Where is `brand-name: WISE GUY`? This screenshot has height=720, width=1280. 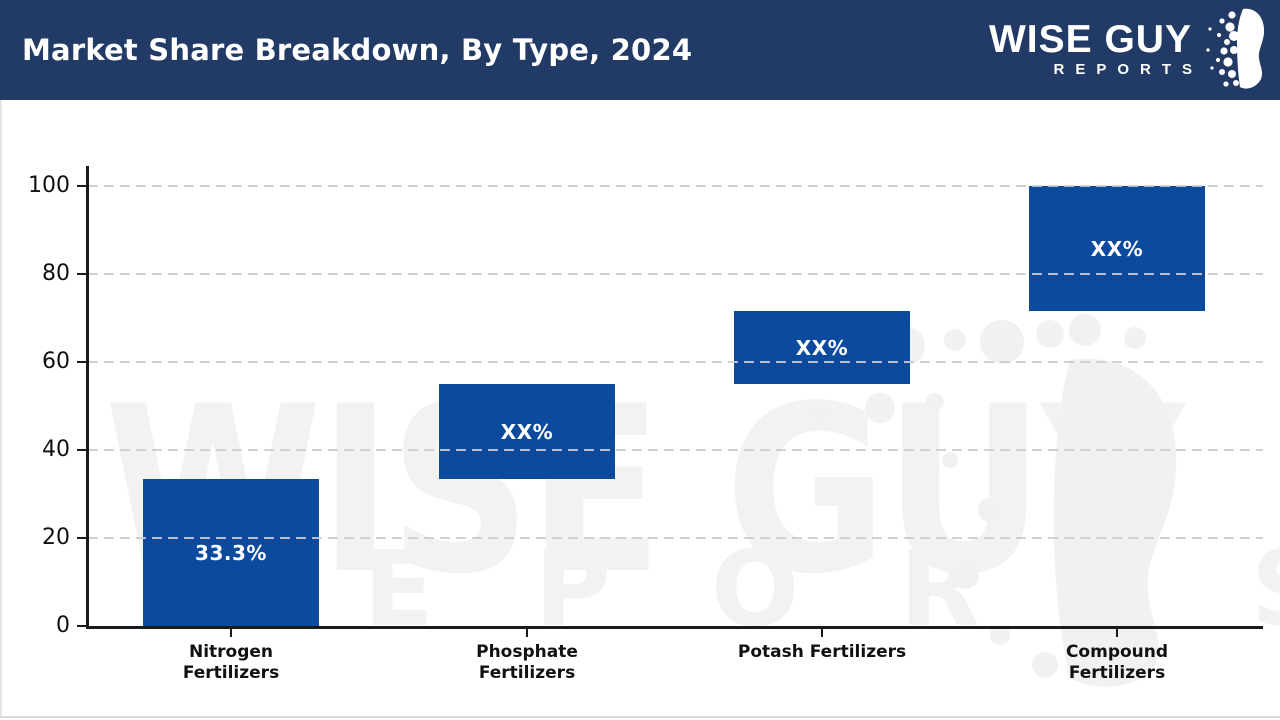
brand-name: WISE GUY is located at coordinates (1090, 39).